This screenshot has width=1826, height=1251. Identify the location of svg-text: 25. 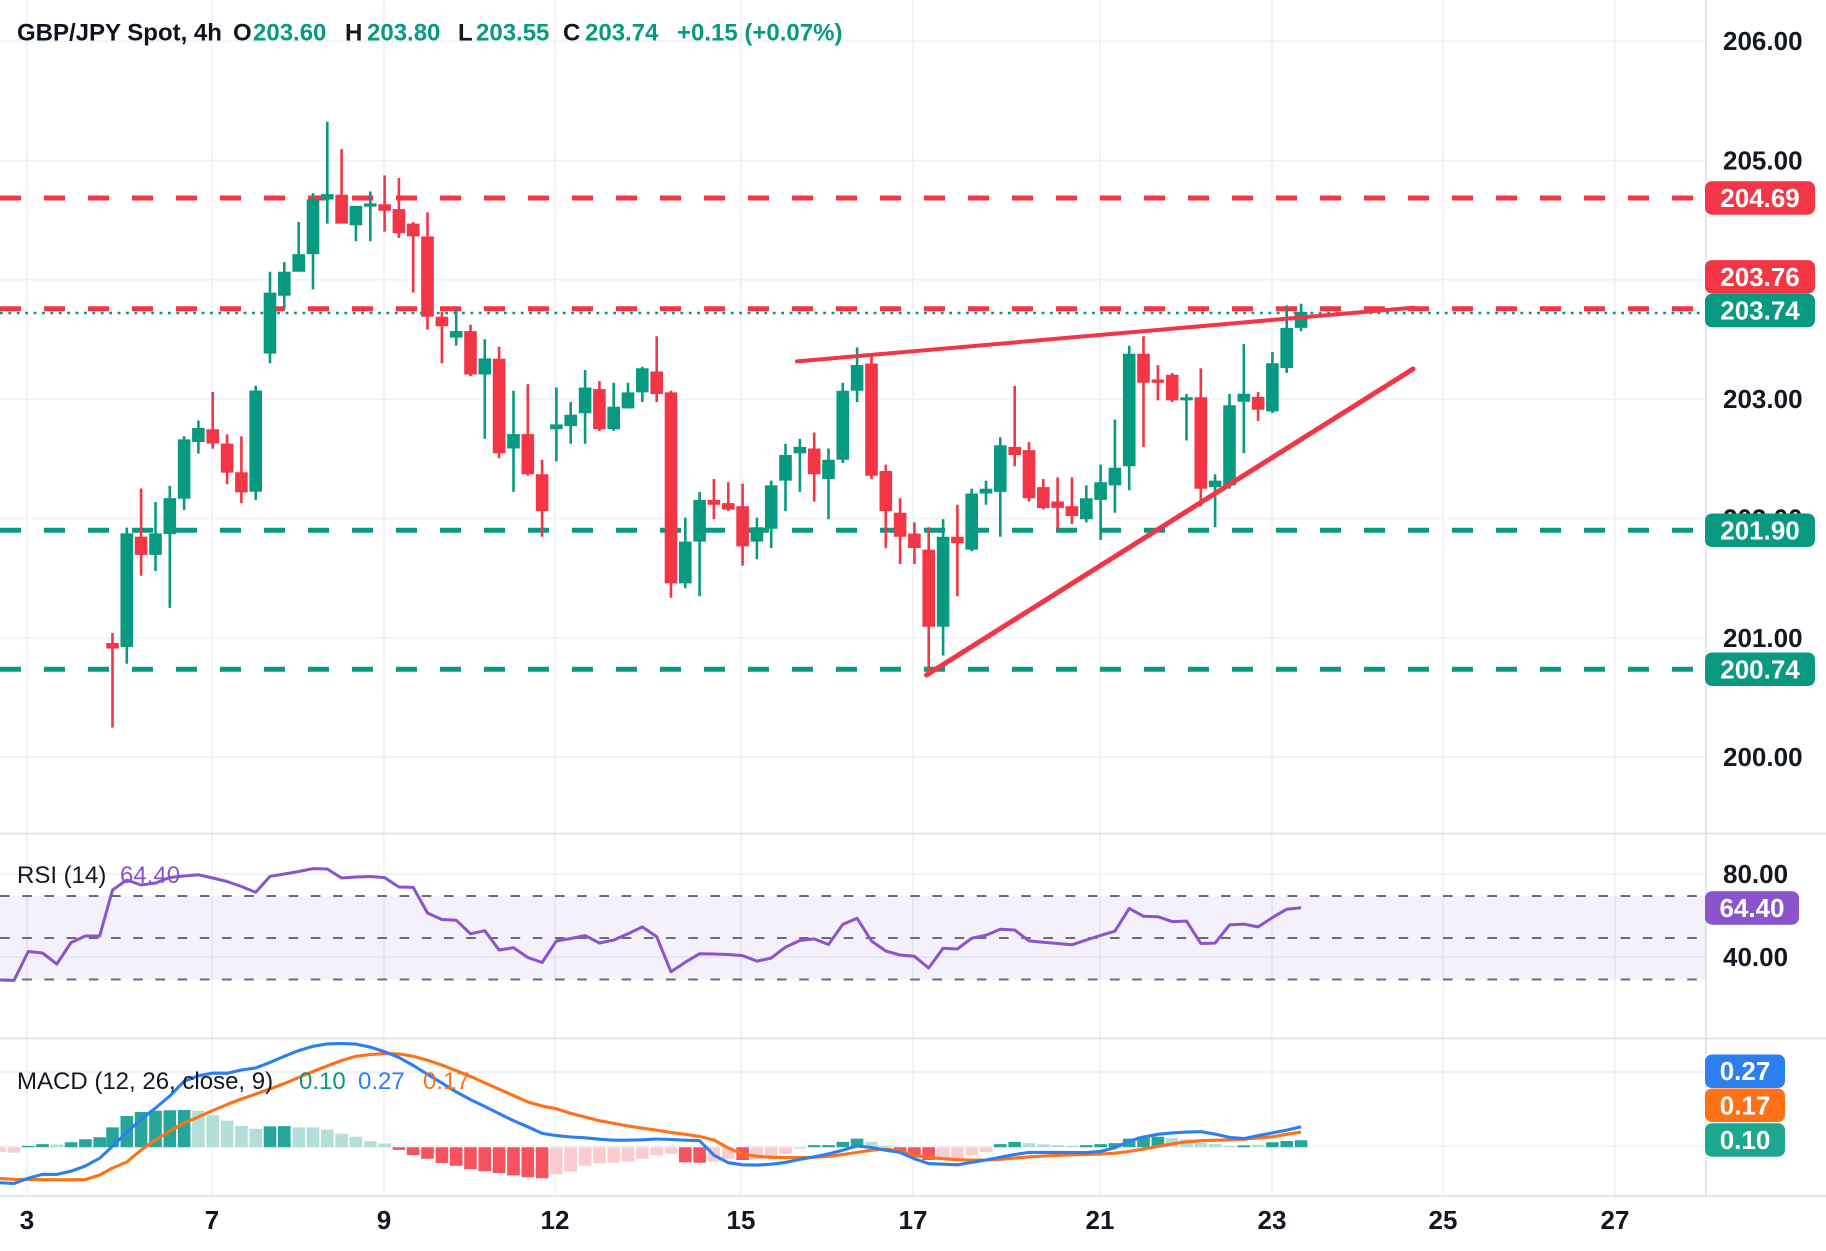
(1443, 1220).